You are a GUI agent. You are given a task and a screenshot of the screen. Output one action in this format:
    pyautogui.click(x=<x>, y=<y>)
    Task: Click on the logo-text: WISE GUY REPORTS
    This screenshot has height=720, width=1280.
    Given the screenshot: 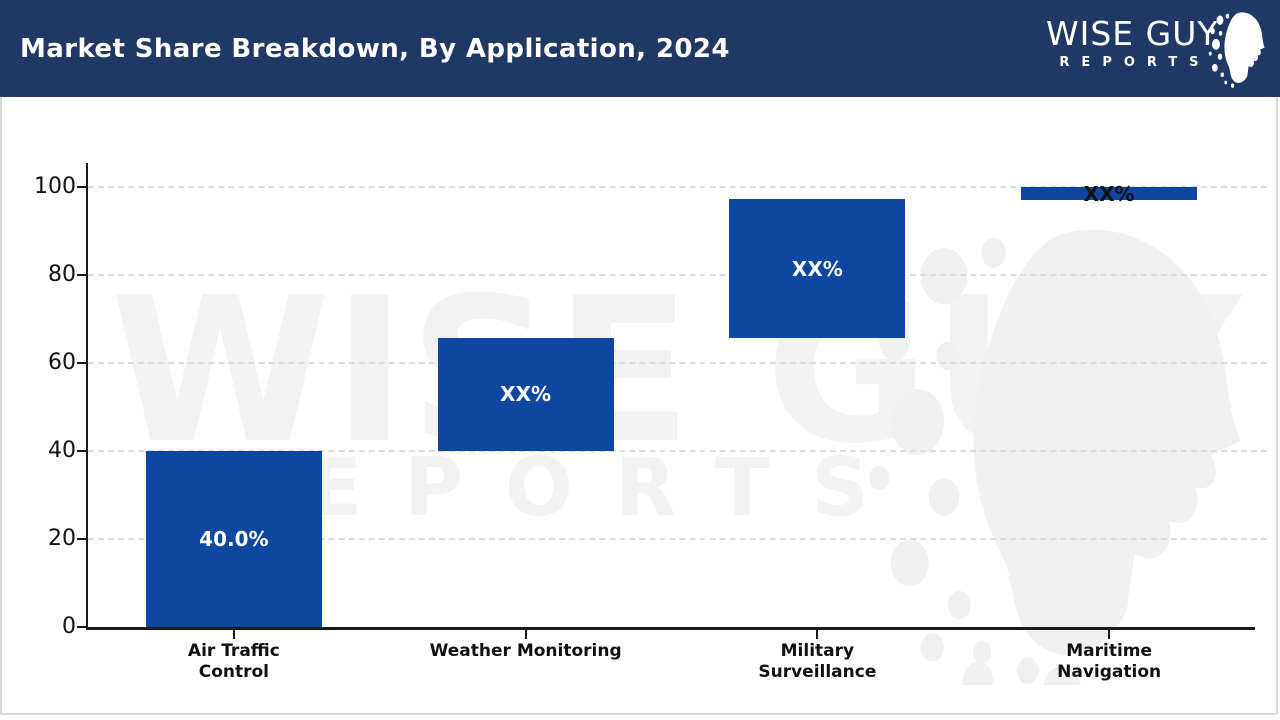 What is the action you would take?
    pyautogui.click(x=1132, y=42)
    